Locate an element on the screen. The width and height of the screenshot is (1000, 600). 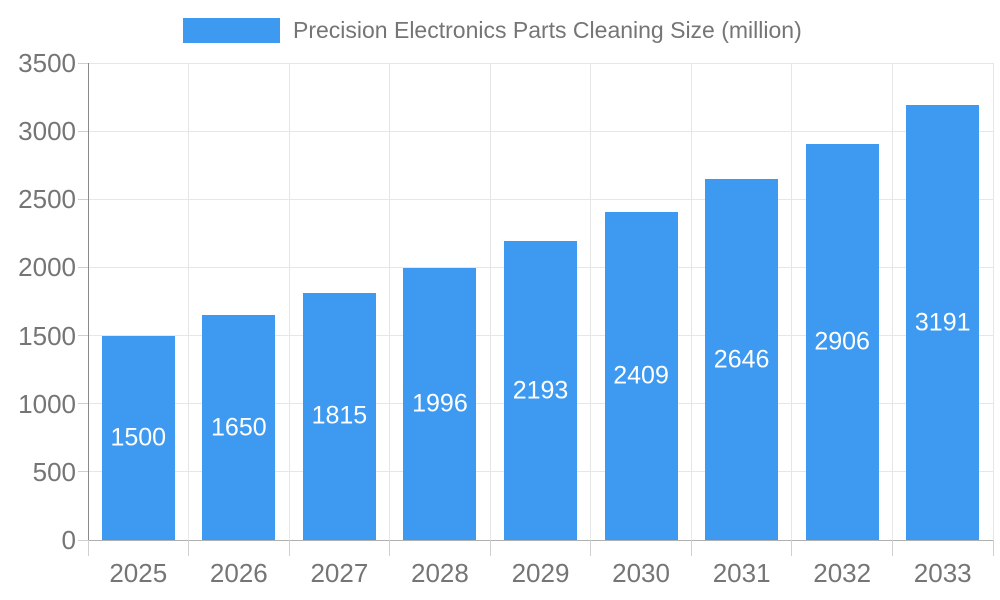
y-axis-label: 3500 is located at coordinates (47, 63).